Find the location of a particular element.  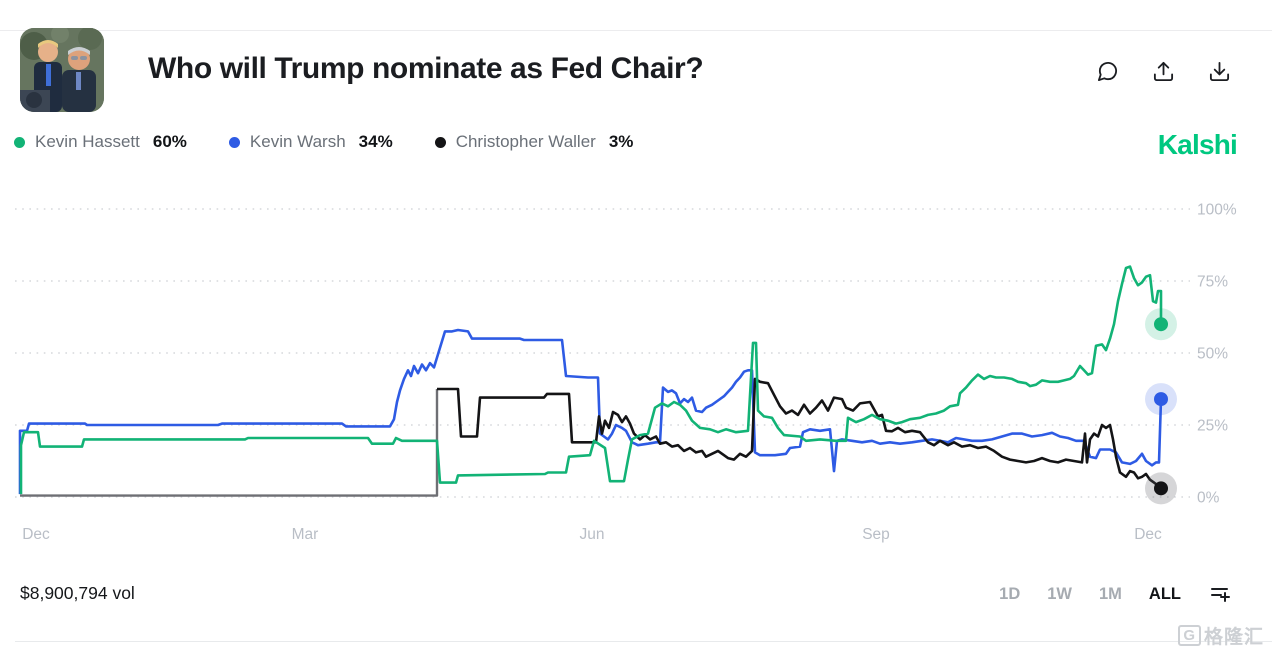

y-tick-label: 0% is located at coordinates (1208, 498).